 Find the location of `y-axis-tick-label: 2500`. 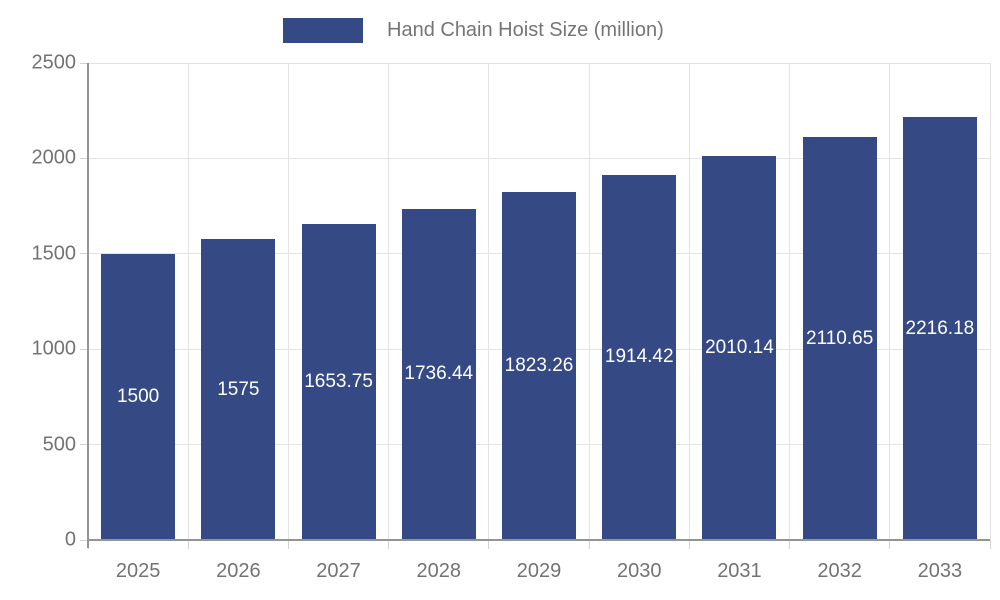

y-axis-tick-label: 2500 is located at coordinates (54, 62).